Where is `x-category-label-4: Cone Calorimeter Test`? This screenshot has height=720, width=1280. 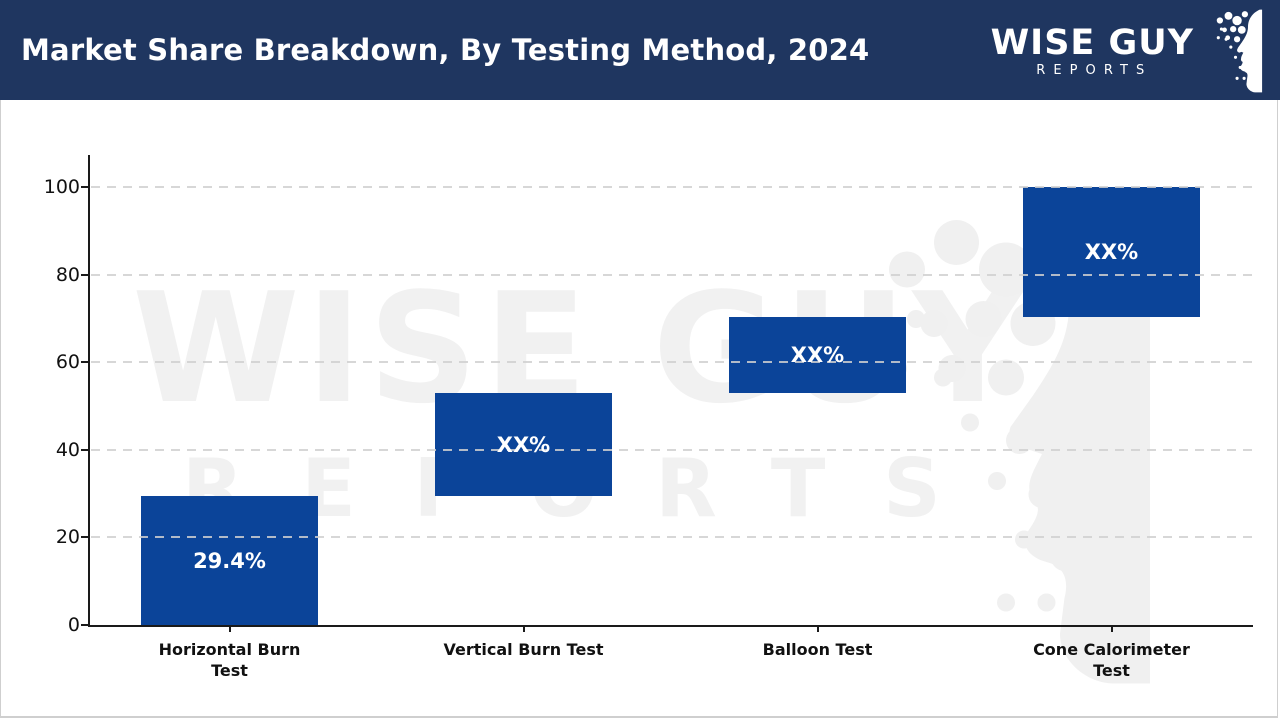 x-category-label-4: Cone Calorimeter Test is located at coordinates (1112, 660).